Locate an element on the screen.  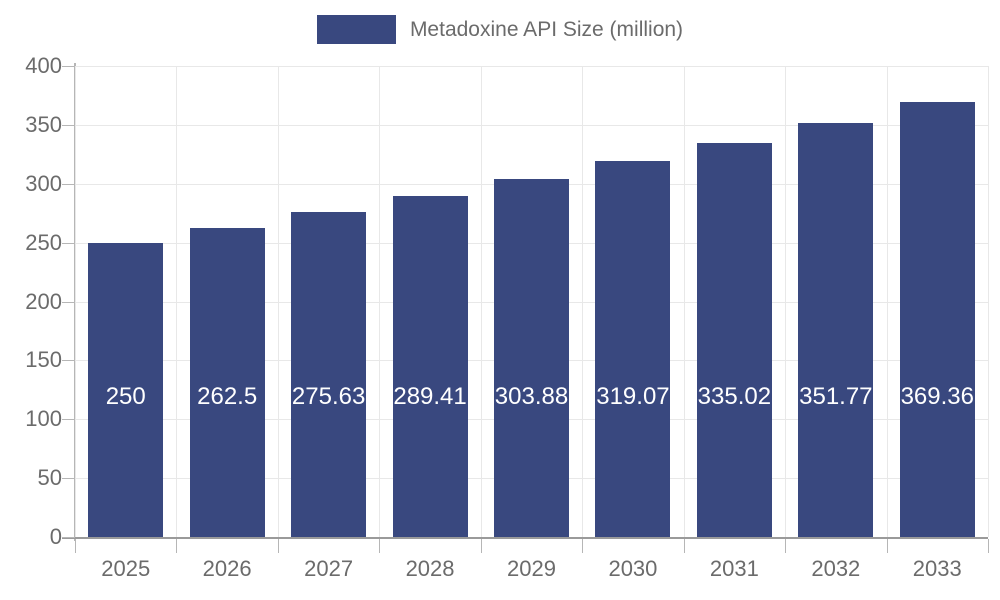
y-axis-tick-labels: 0 50 100 150 200 250 300 350 400 is located at coordinates (31, 300).